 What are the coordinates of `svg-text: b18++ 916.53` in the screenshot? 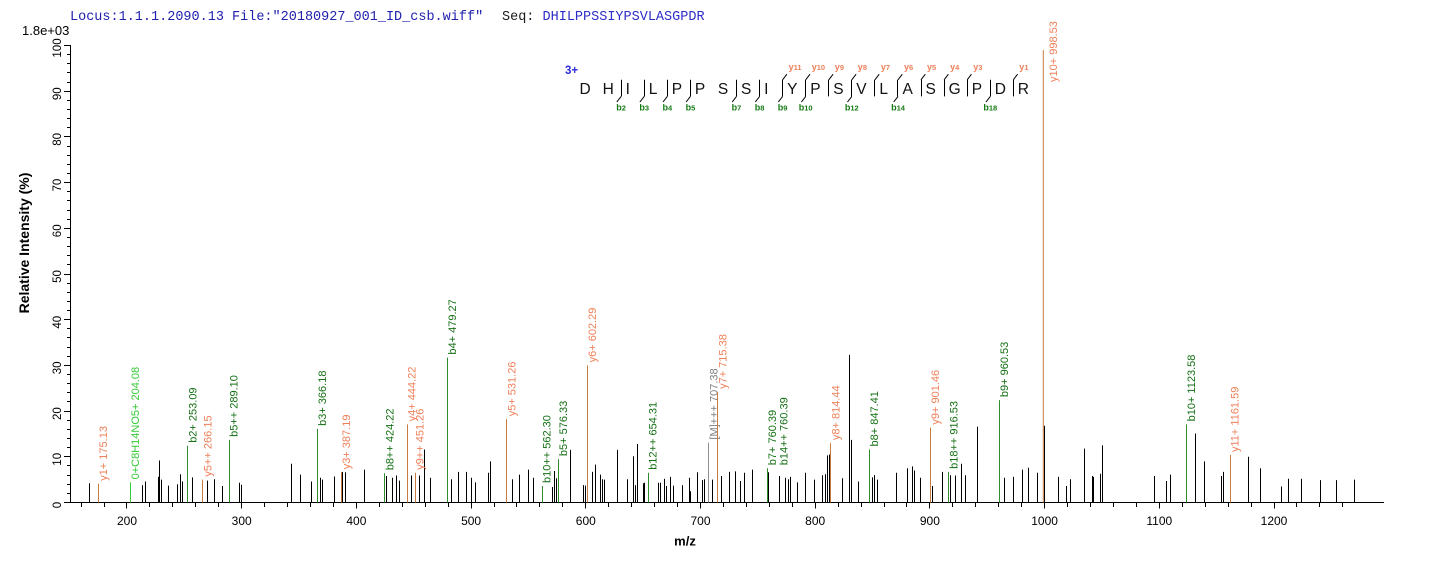 It's located at (954, 435).